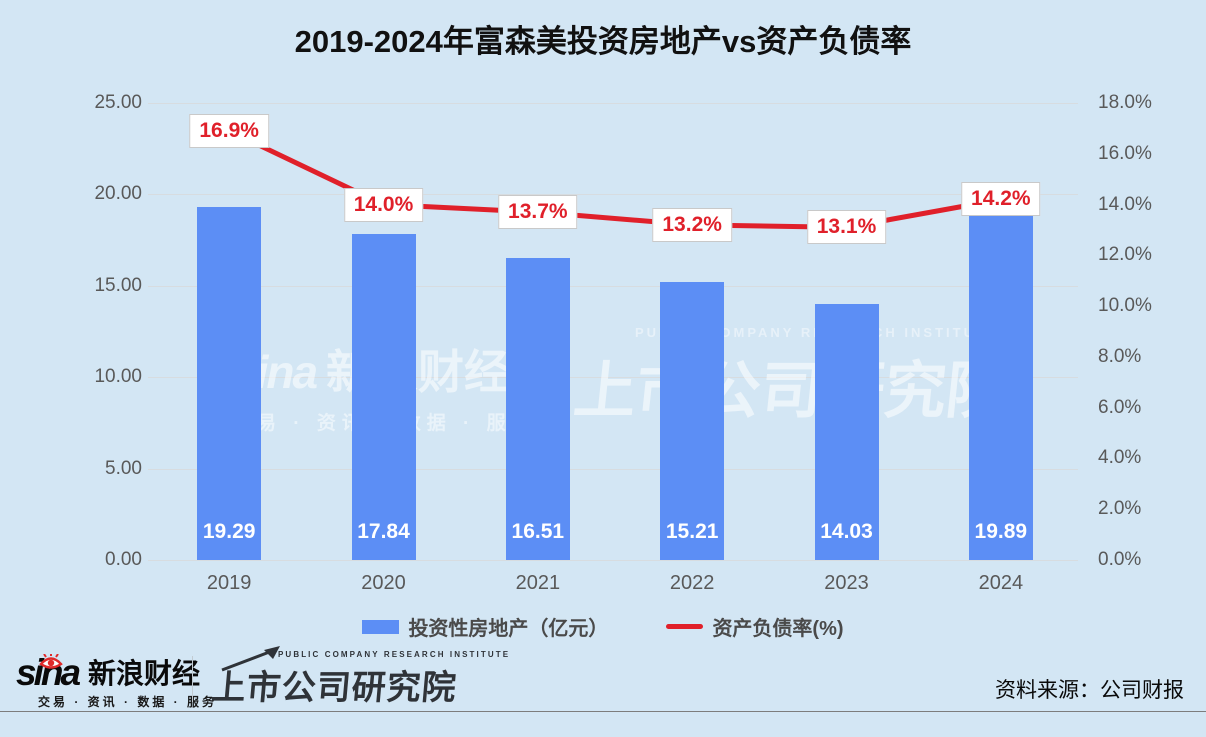  I want to click on right-axis-tick: 4.0%, so click(1120, 458).